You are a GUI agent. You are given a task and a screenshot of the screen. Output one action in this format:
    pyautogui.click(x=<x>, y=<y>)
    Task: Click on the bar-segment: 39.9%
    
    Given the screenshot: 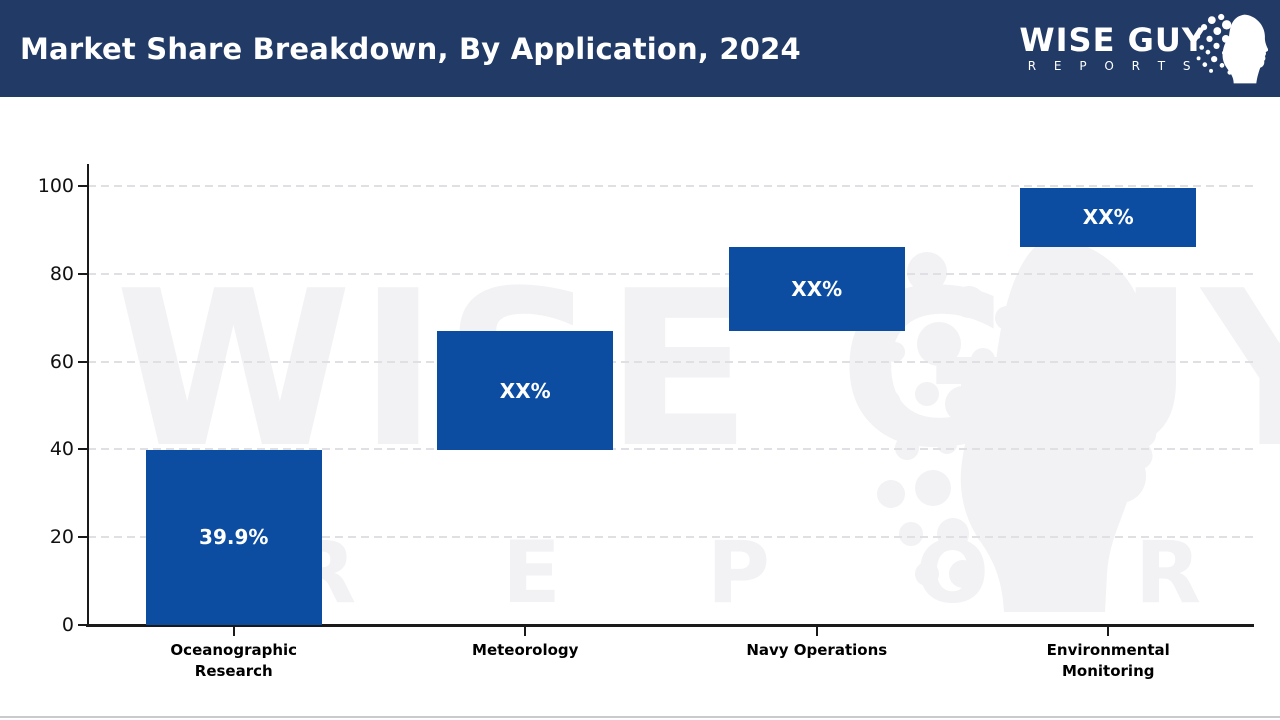 What is the action you would take?
    pyautogui.click(x=233, y=537)
    